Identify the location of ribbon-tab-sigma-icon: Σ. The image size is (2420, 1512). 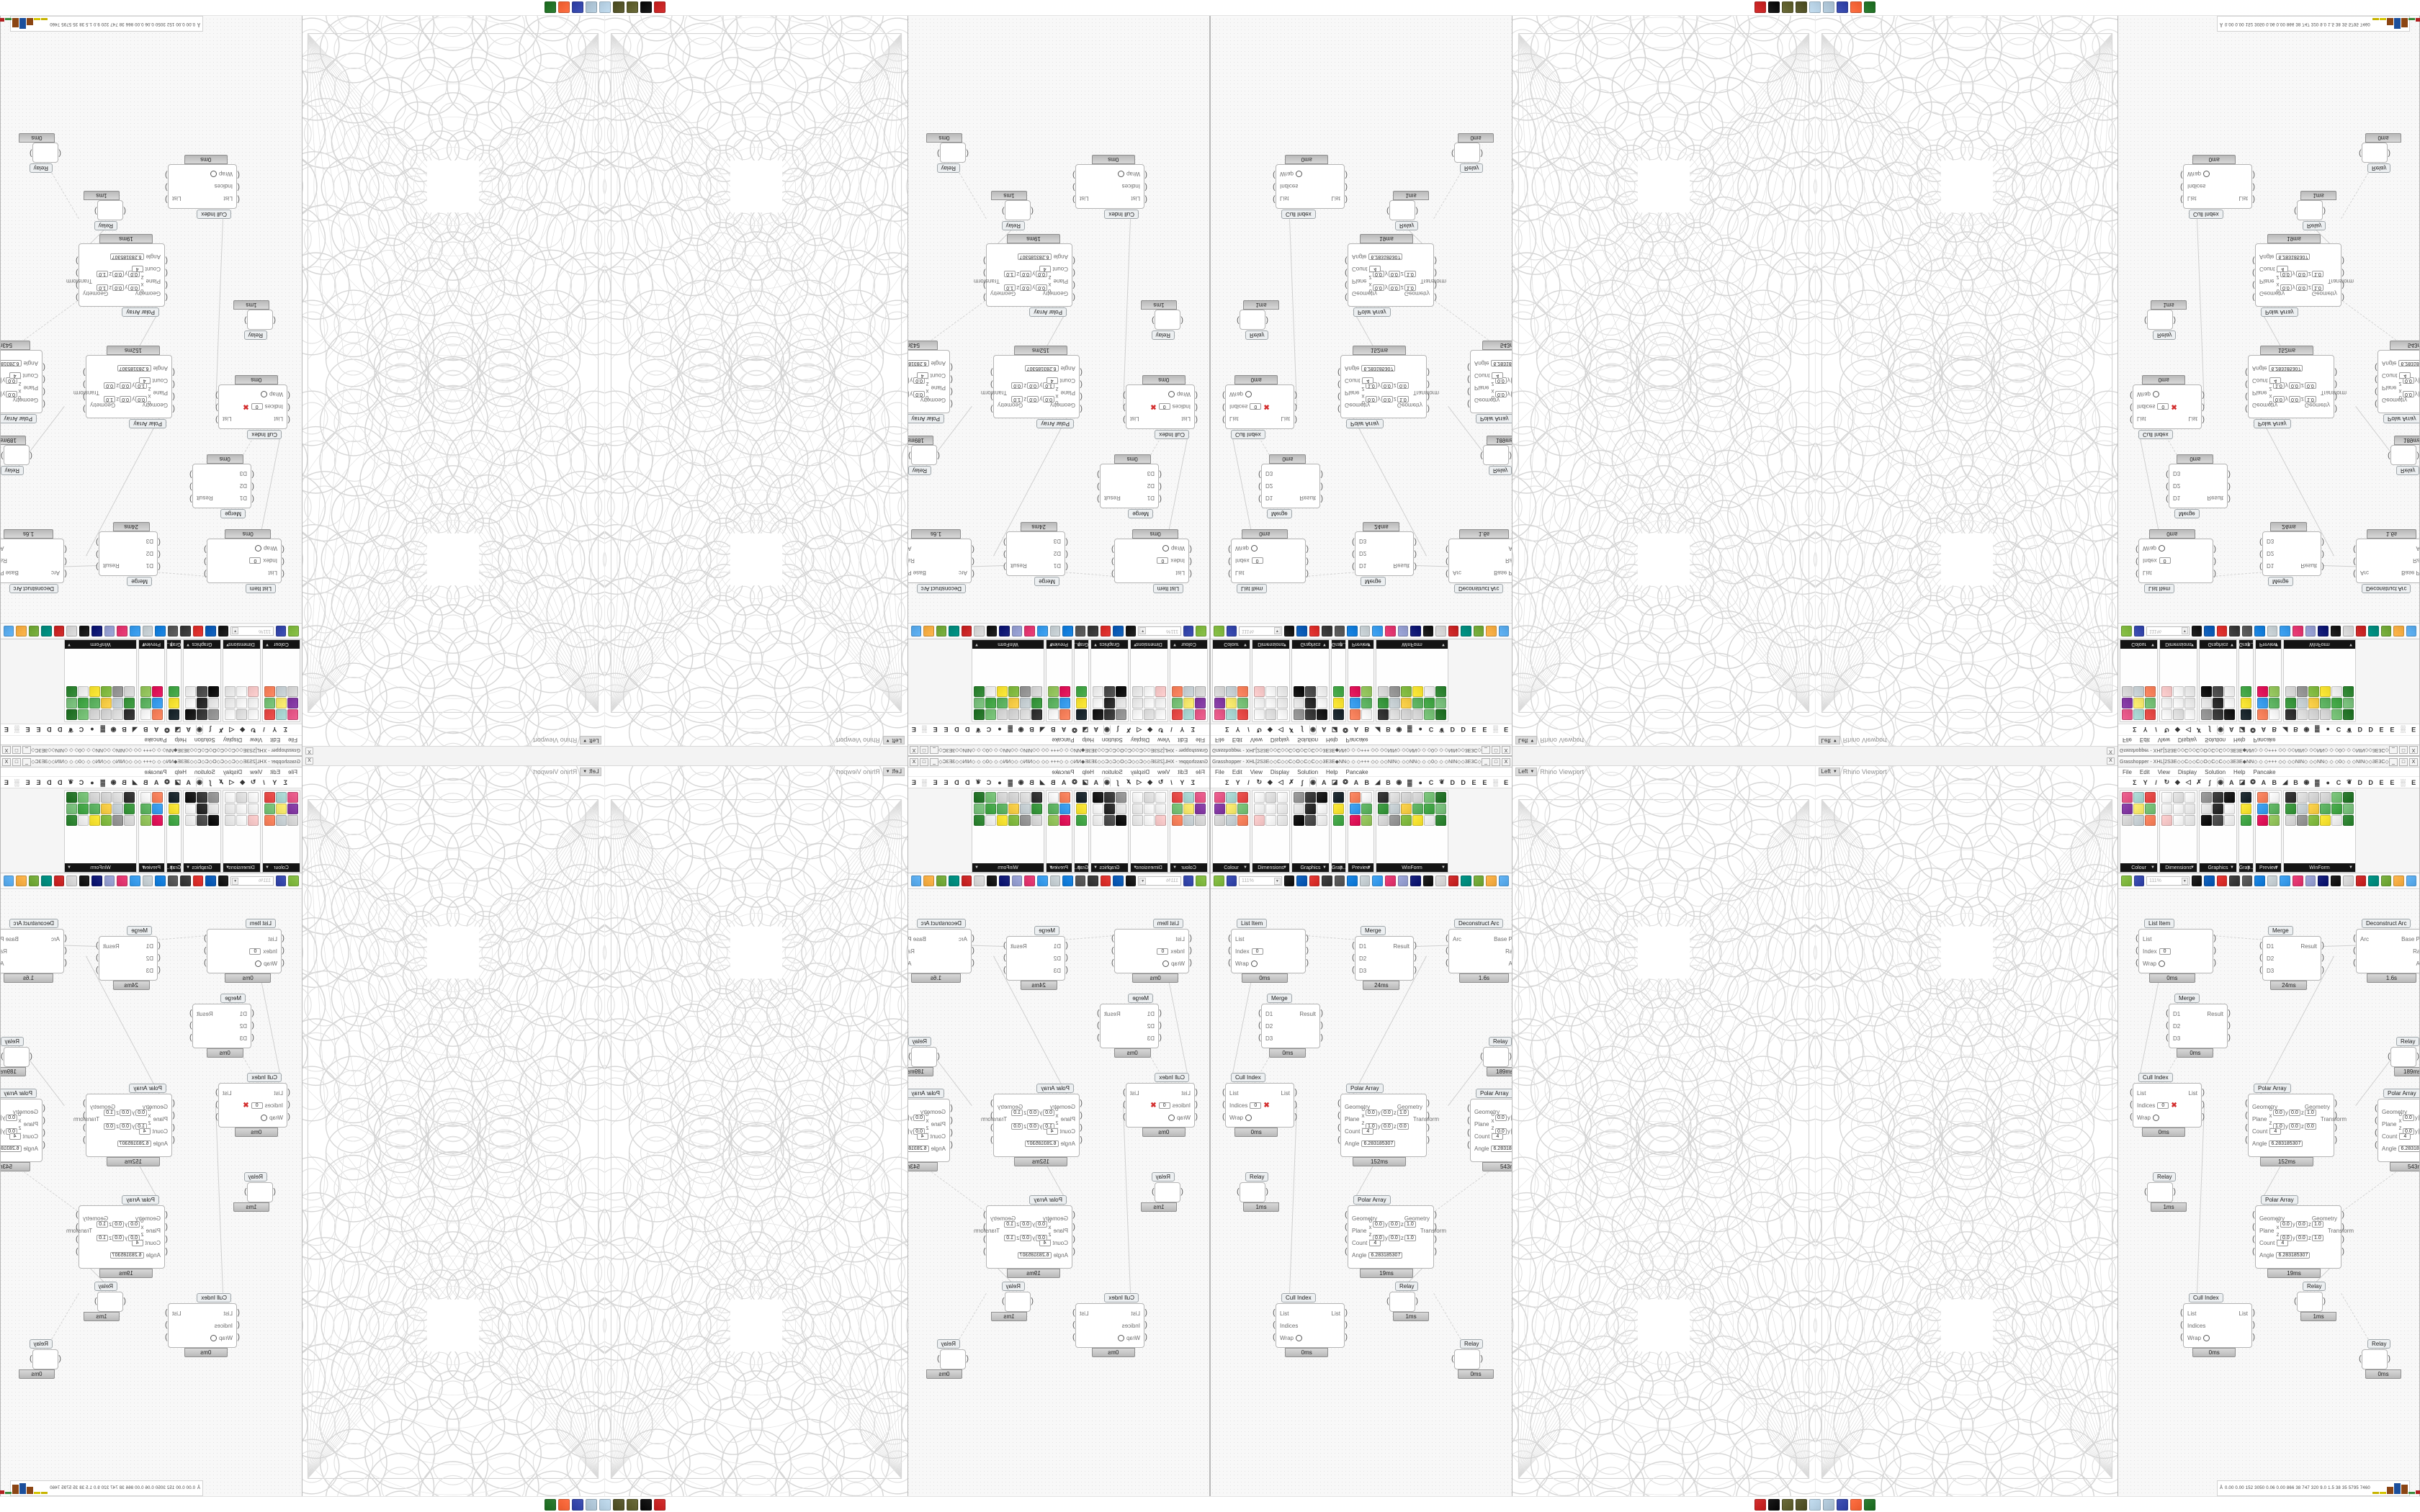
(285, 730).